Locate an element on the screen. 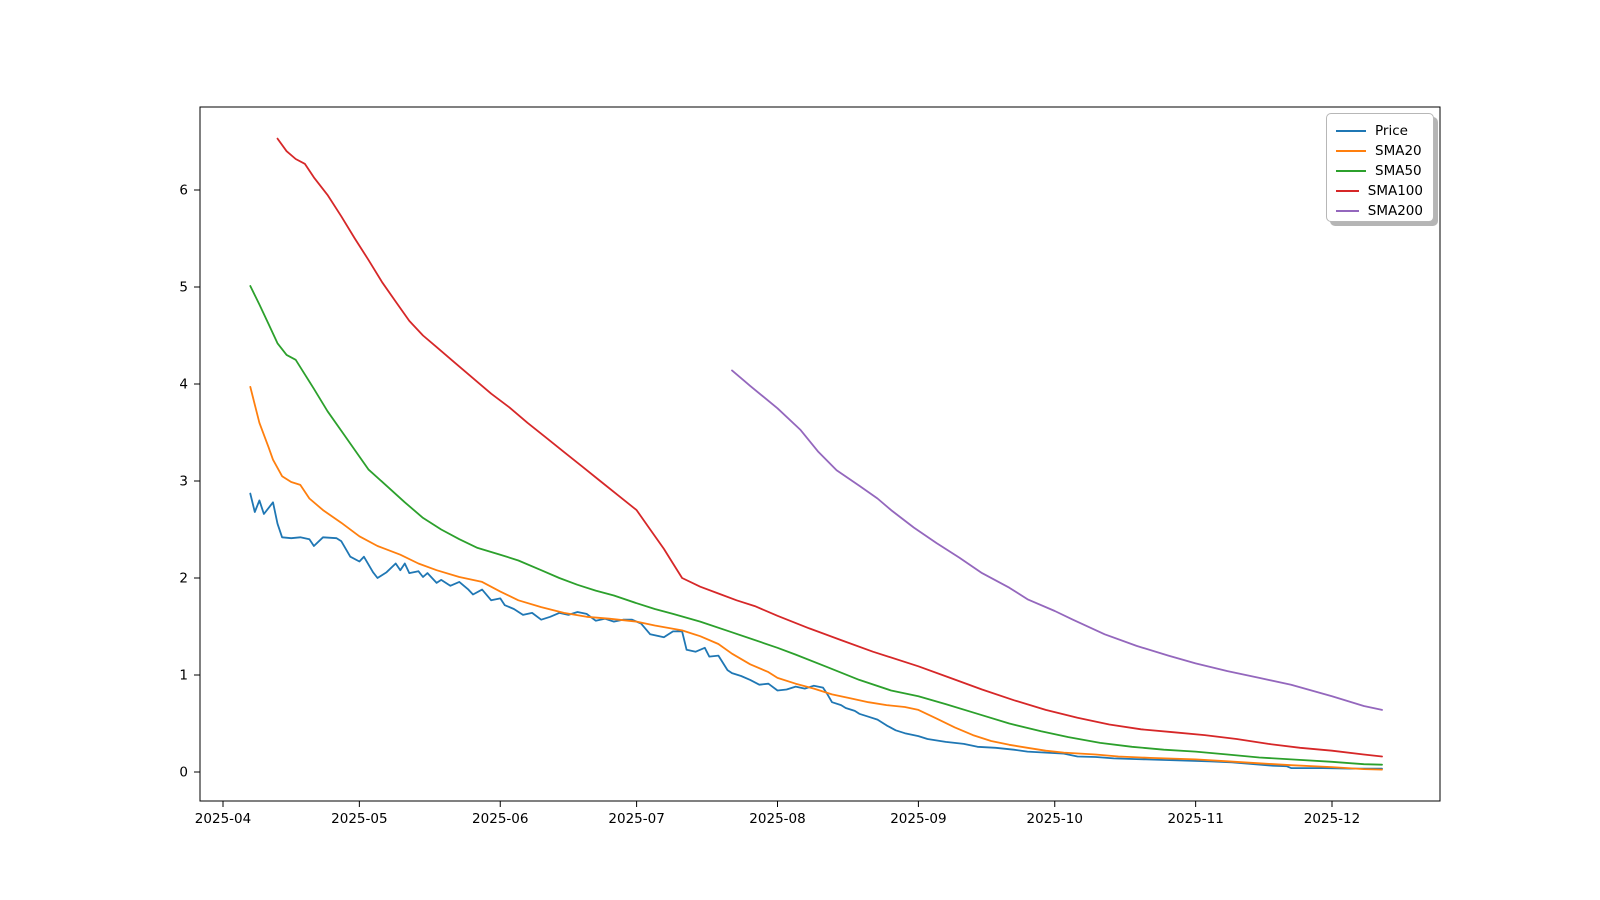 This screenshot has height=900, width=1600. legend: Price SMA20 SMA50 SMA100 SMA200 is located at coordinates (1380, 167).